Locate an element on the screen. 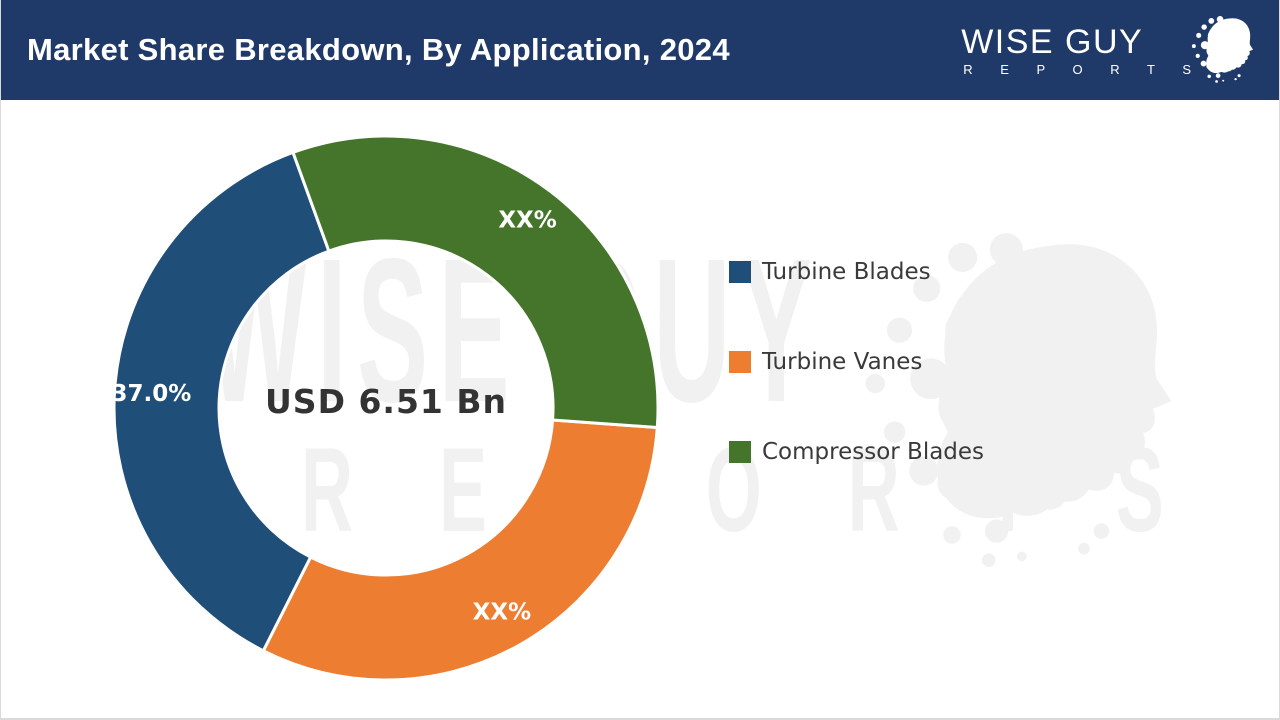 This screenshot has height=720, width=1280. legend-label: Turbine Blades is located at coordinates (846, 272).